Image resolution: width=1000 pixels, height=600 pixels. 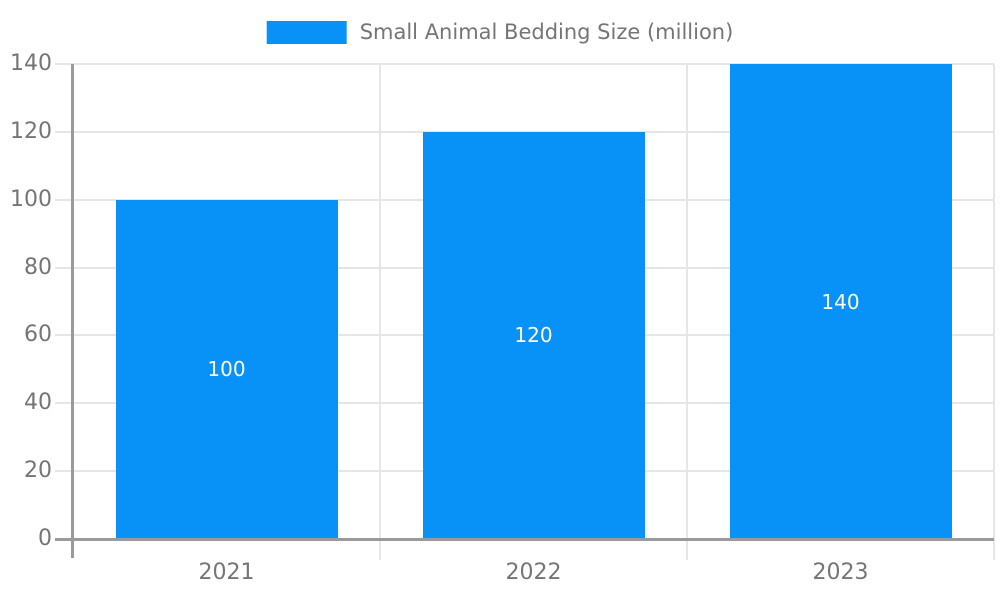 I want to click on y-axis-label: 40, so click(x=38, y=403).